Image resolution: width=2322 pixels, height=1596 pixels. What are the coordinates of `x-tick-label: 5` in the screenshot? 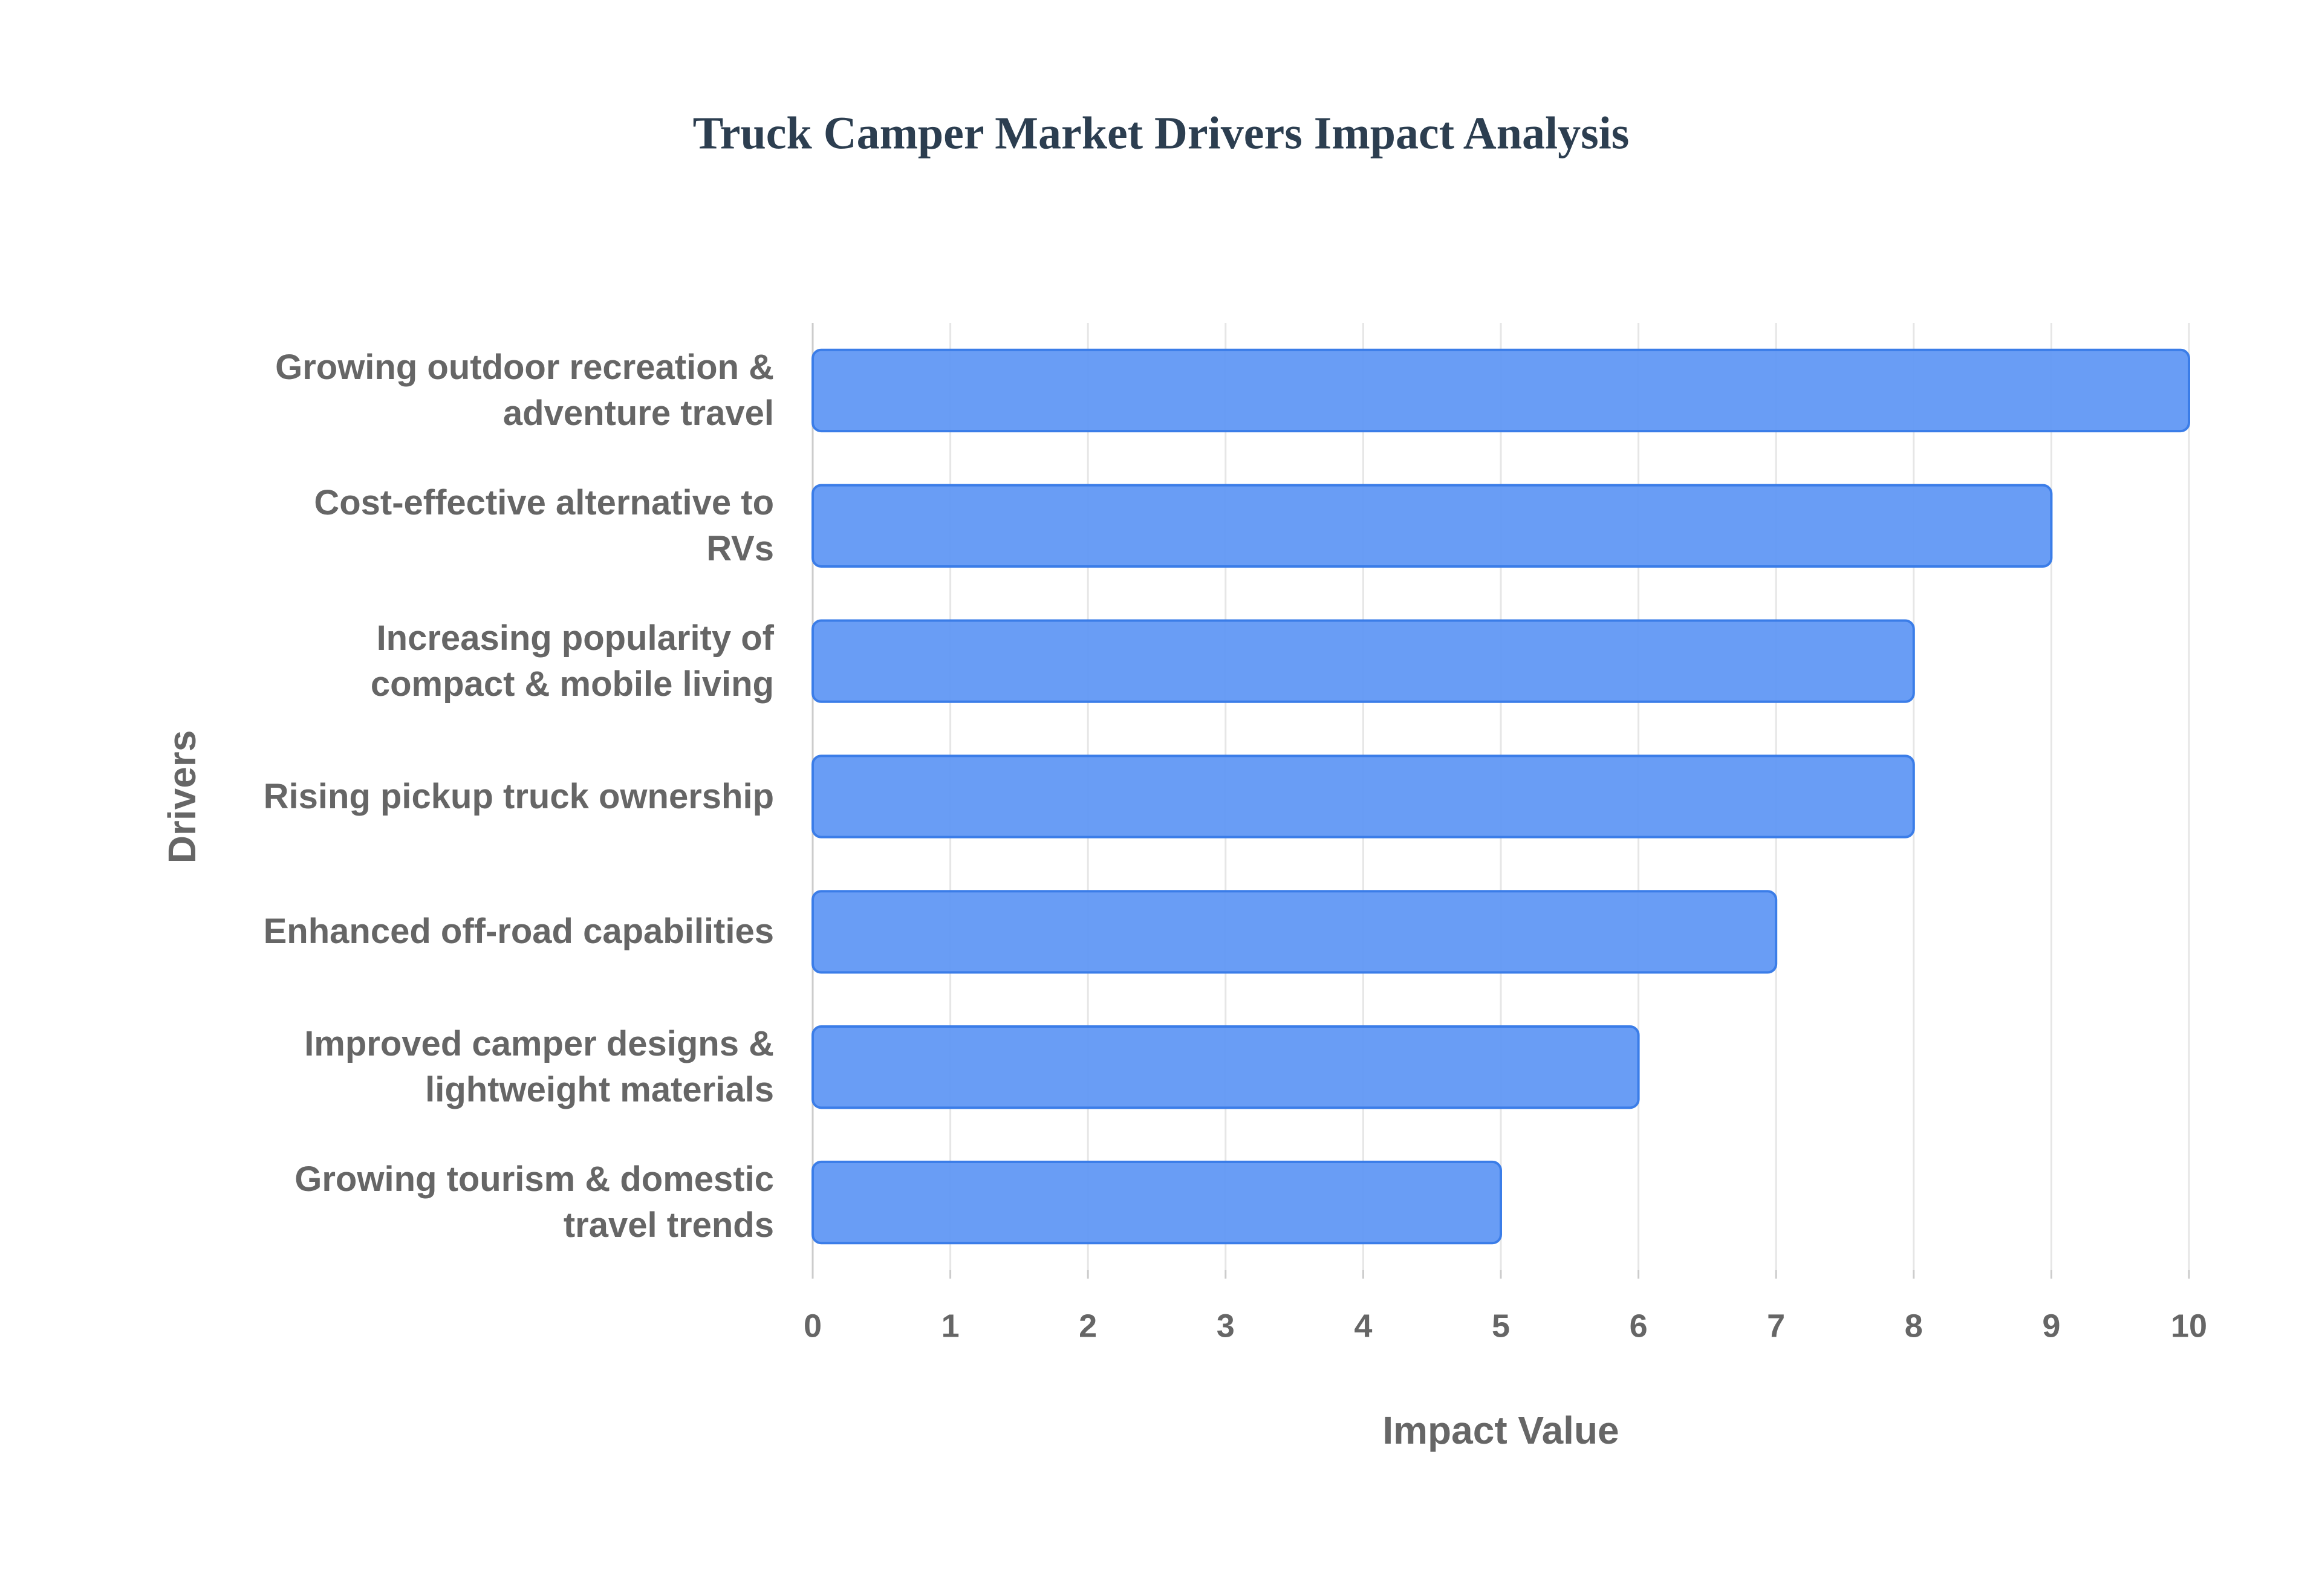 It's located at (1501, 1326).